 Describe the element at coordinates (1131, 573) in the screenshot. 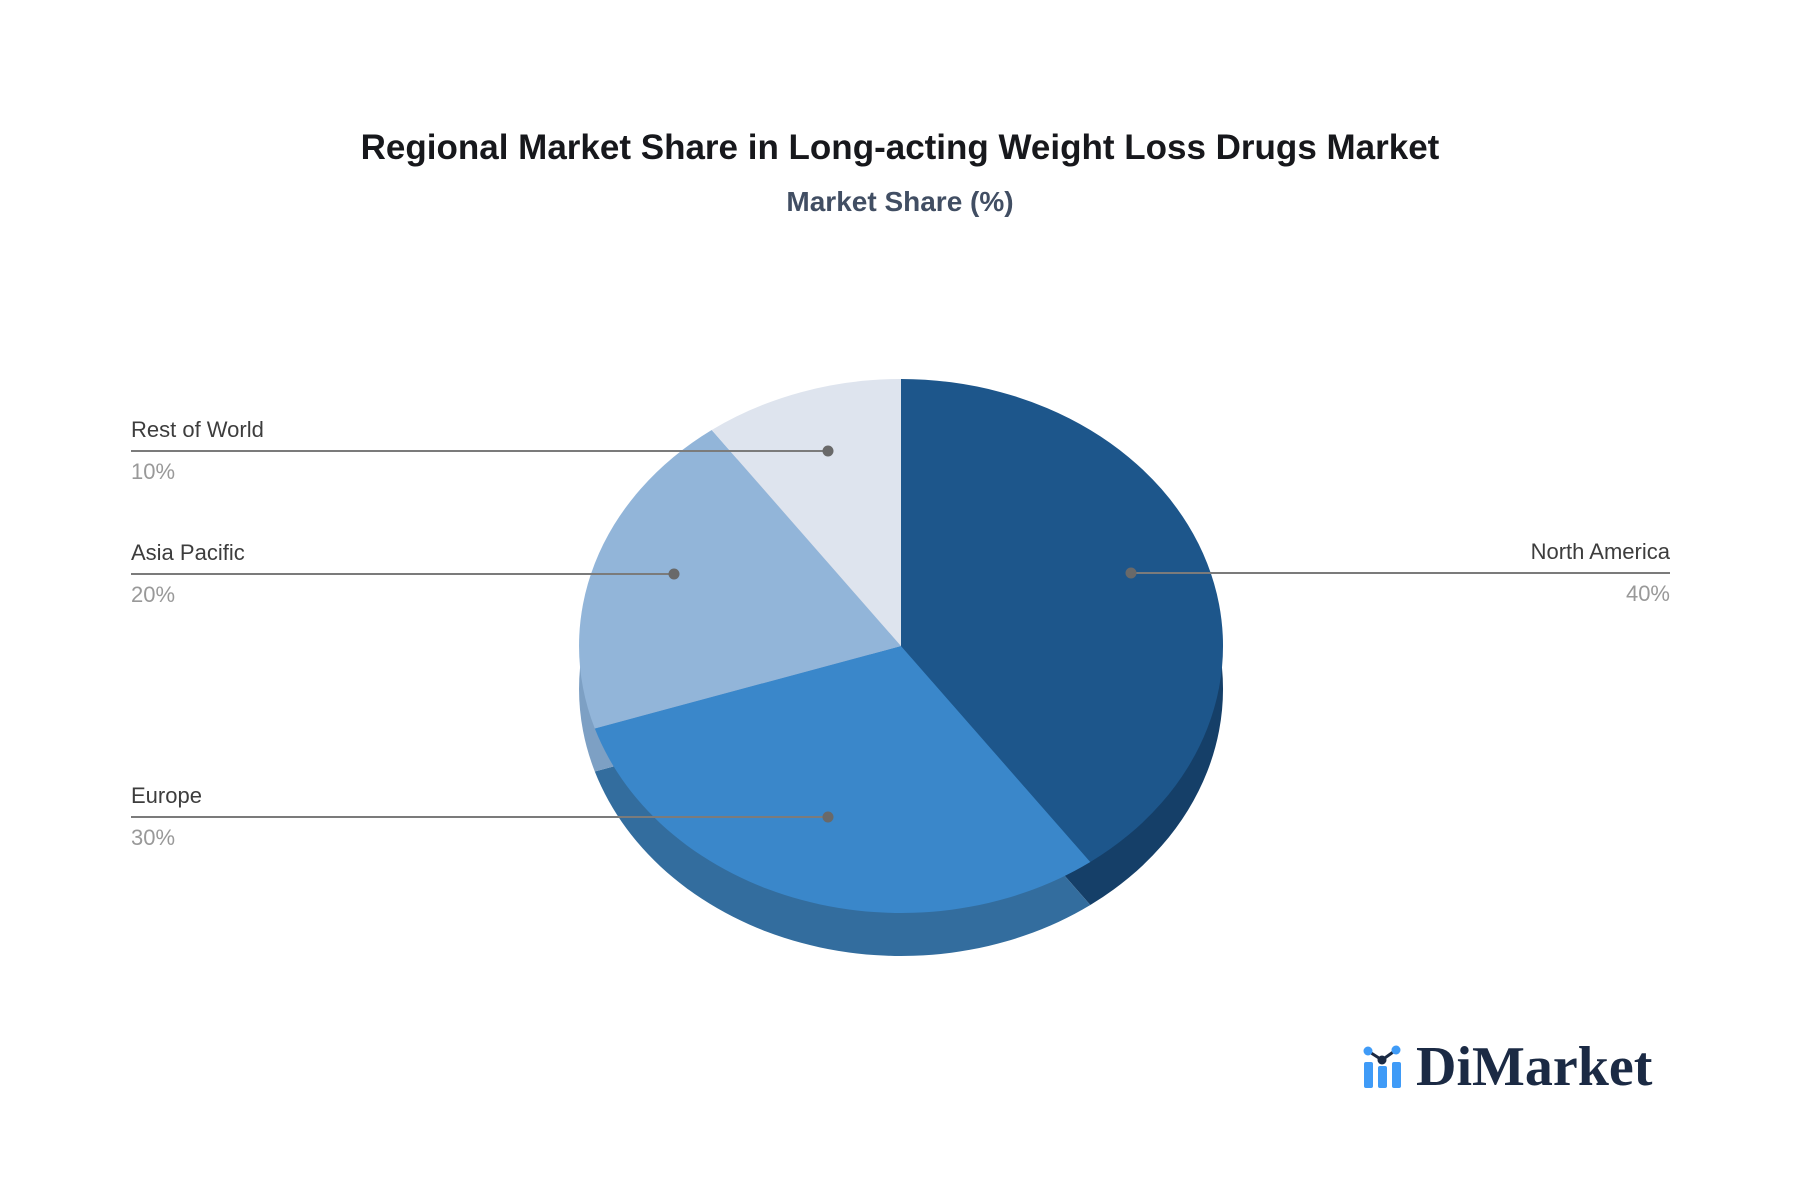

I see `leader-dot-north-america` at that location.